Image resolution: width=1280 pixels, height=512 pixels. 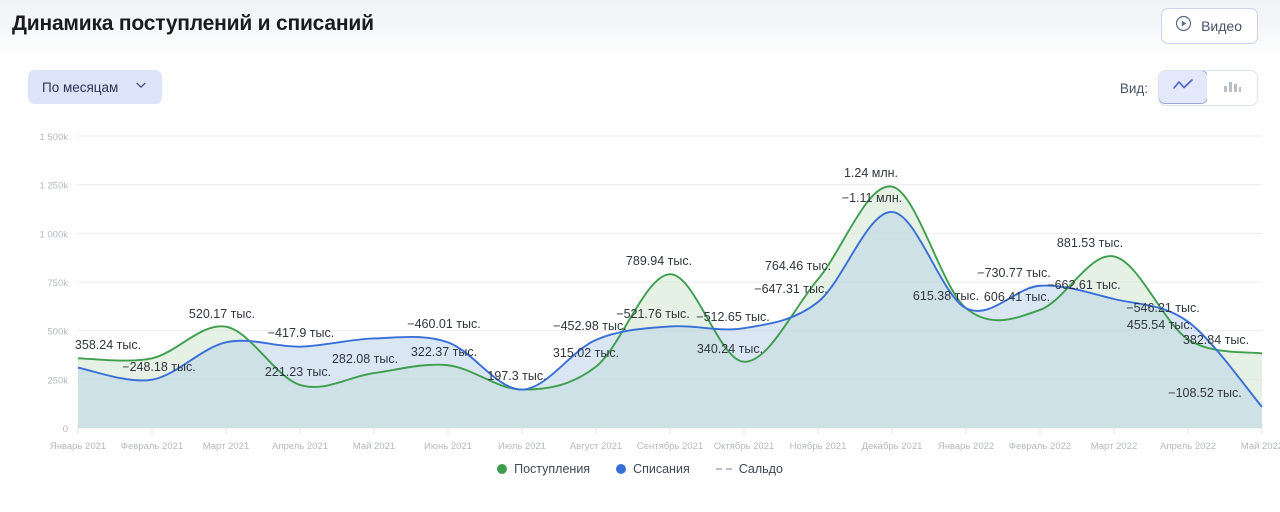 I want to click on legend-label-saldo: Сальдо, so click(x=760, y=469).